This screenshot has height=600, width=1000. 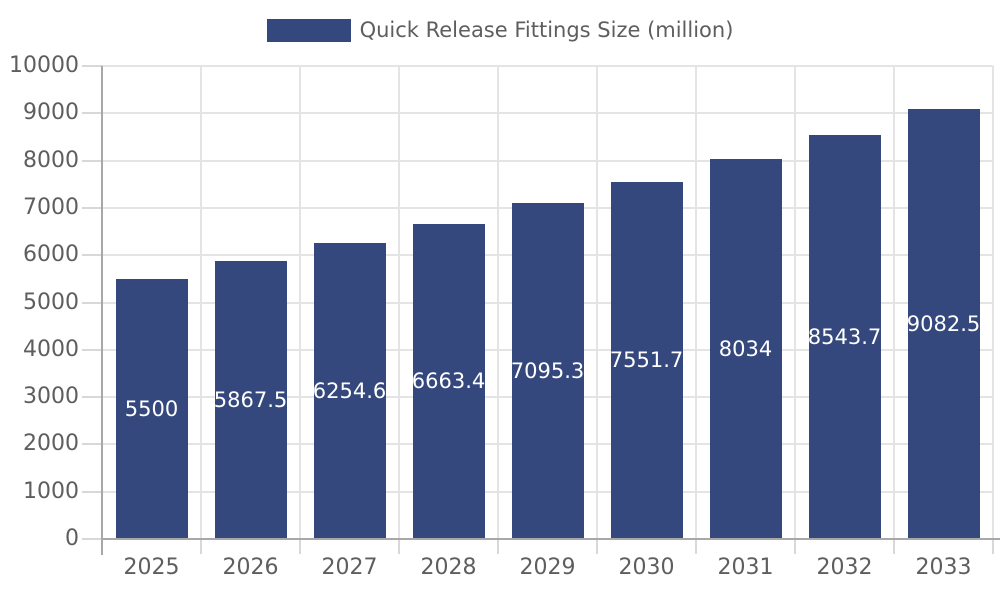 What do you see at coordinates (51, 255) in the screenshot?
I see `y-axis-label: 6000` at bounding box center [51, 255].